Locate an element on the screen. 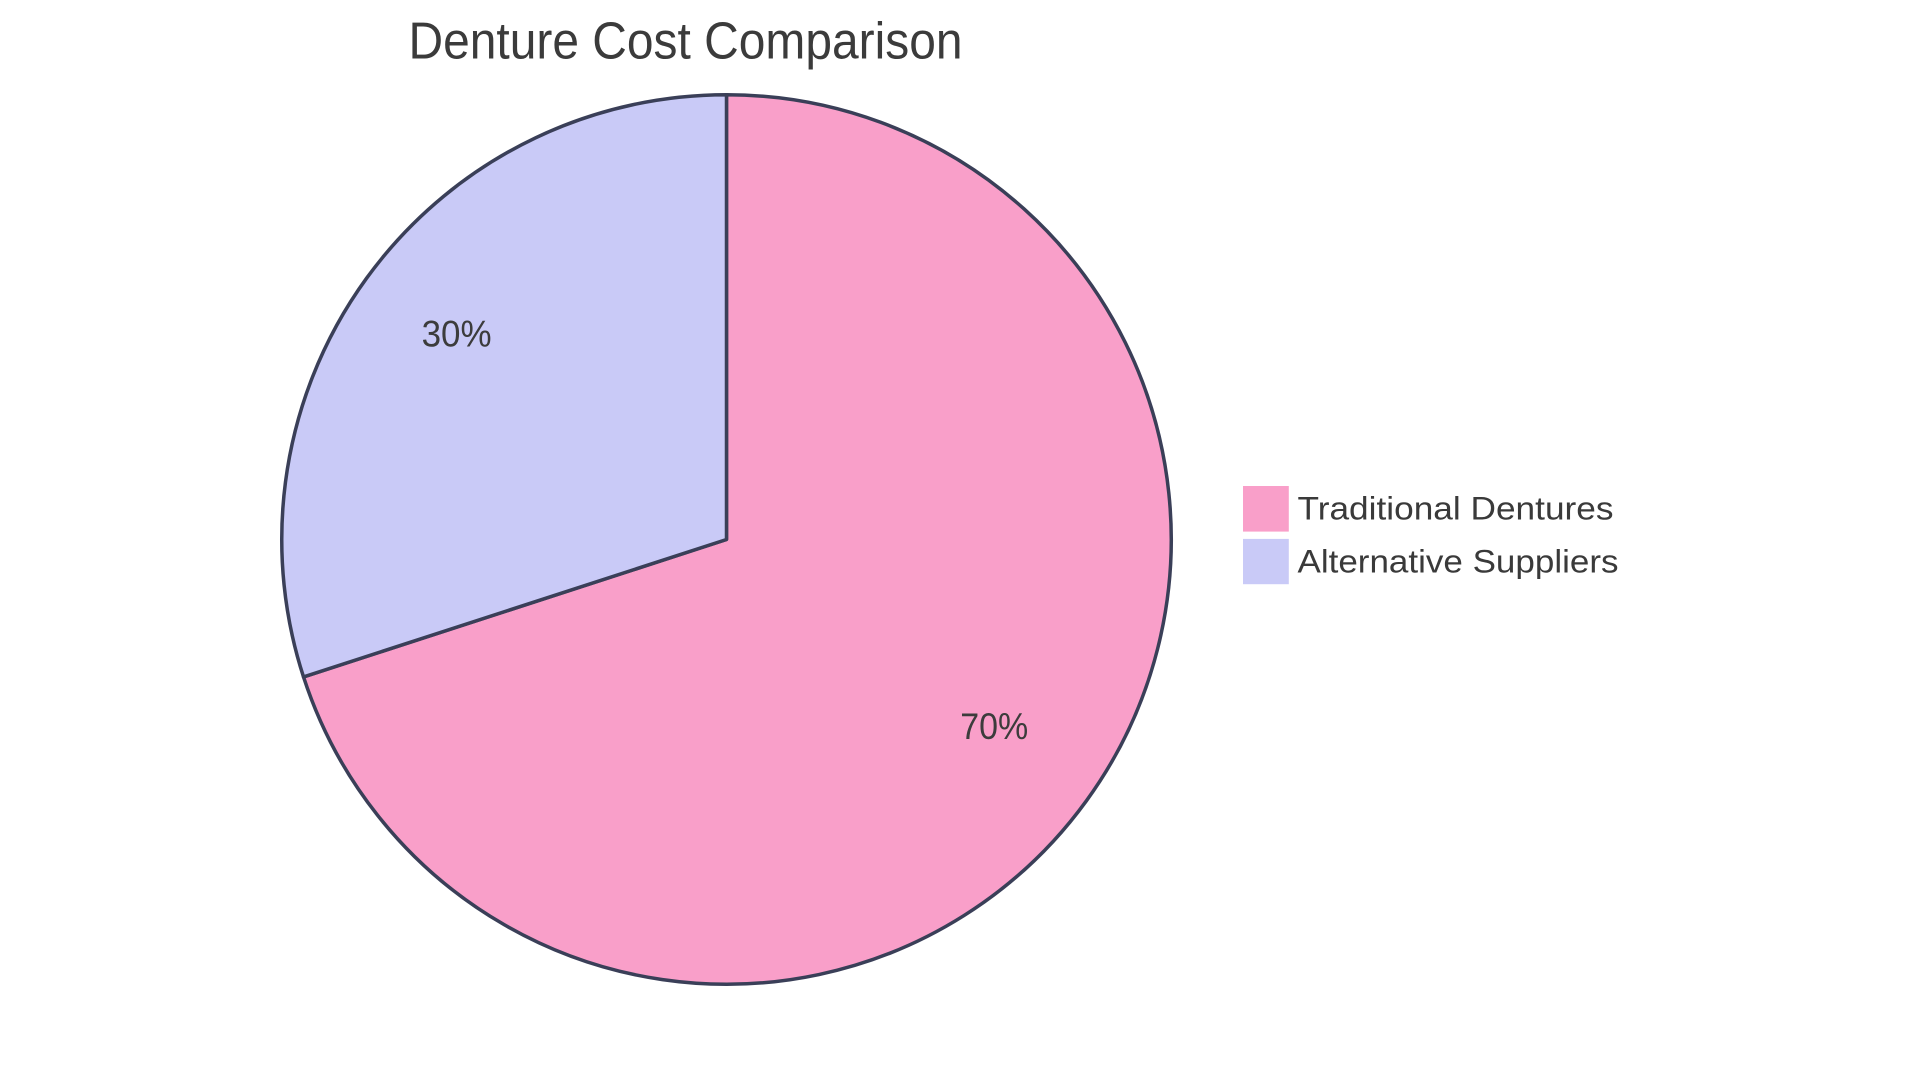 This screenshot has width=1920, height=1083. svg-text: Denture Cost Comparison is located at coordinates (686, 41).